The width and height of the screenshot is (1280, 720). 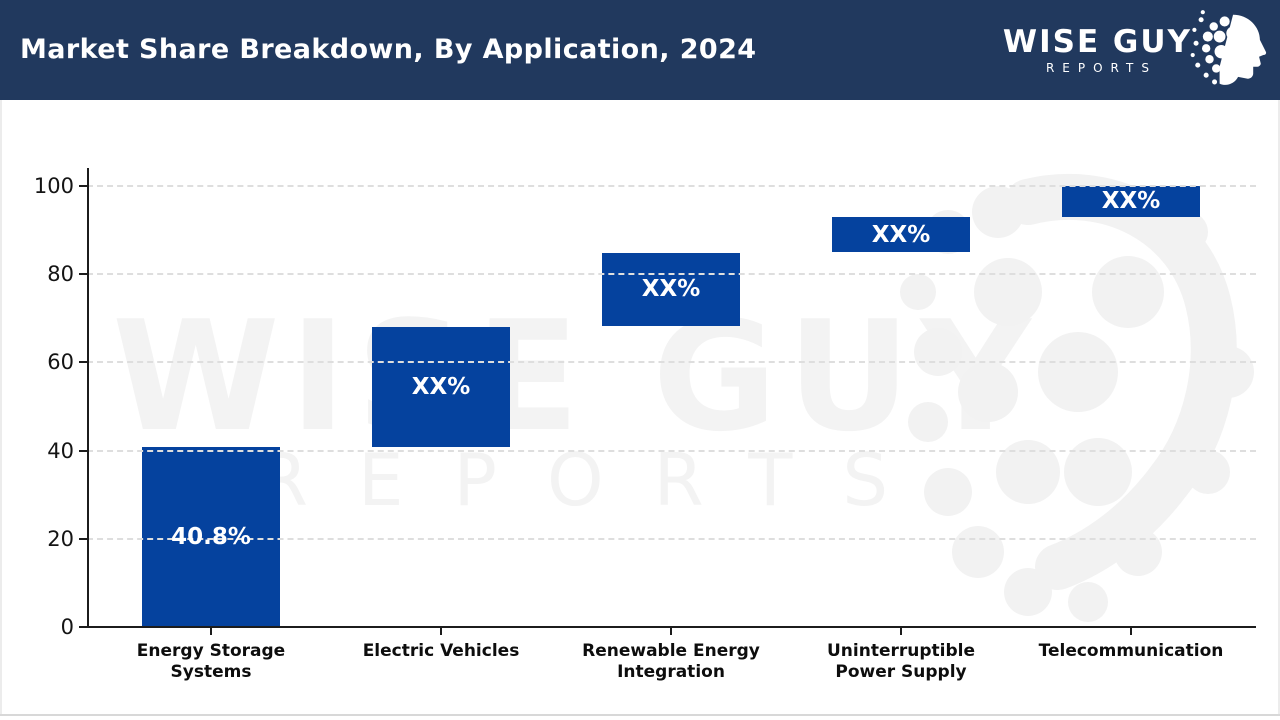 What do you see at coordinates (671, 631) in the screenshot?
I see `x-tick-mark-renewable-energy-integration` at bounding box center [671, 631].